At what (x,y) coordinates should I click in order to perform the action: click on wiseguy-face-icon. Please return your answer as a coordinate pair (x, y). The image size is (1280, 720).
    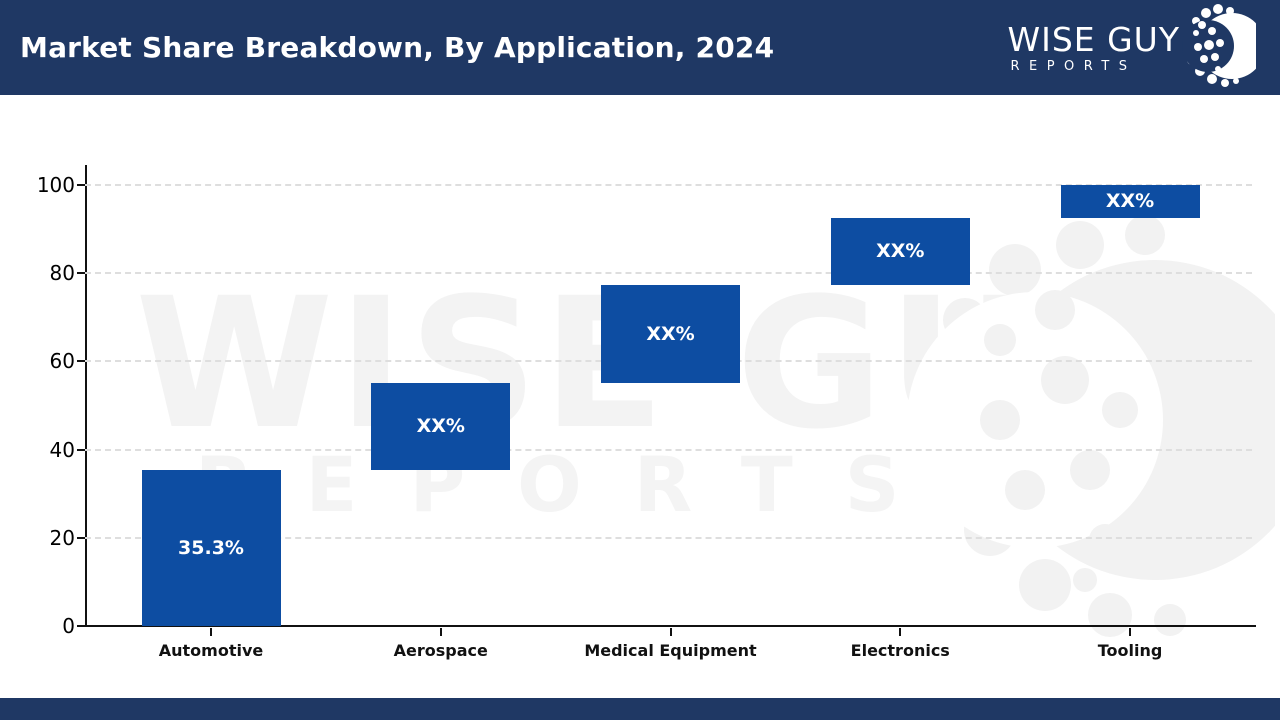
    Looking at the image, I should click on (1223, 48).